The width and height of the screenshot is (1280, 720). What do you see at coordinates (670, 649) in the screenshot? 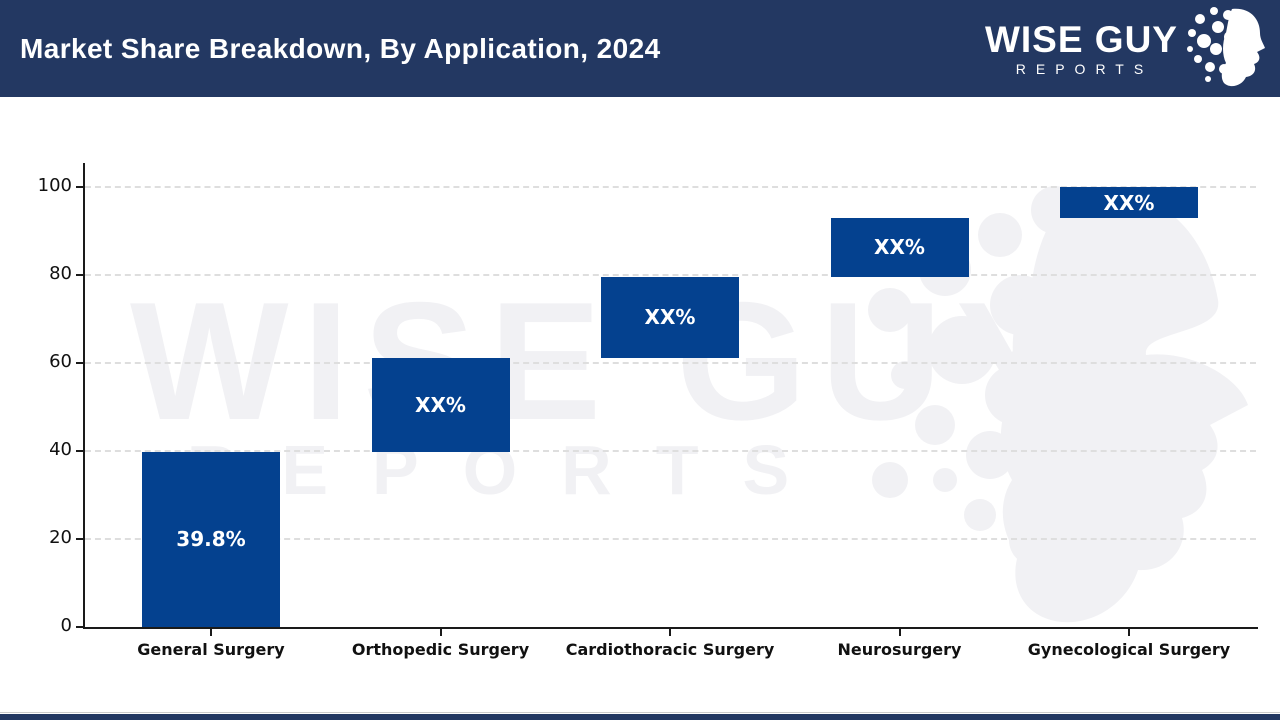
I see `x-category-label: Cardiothoracic Surgery` at bounding box center [670, 649].